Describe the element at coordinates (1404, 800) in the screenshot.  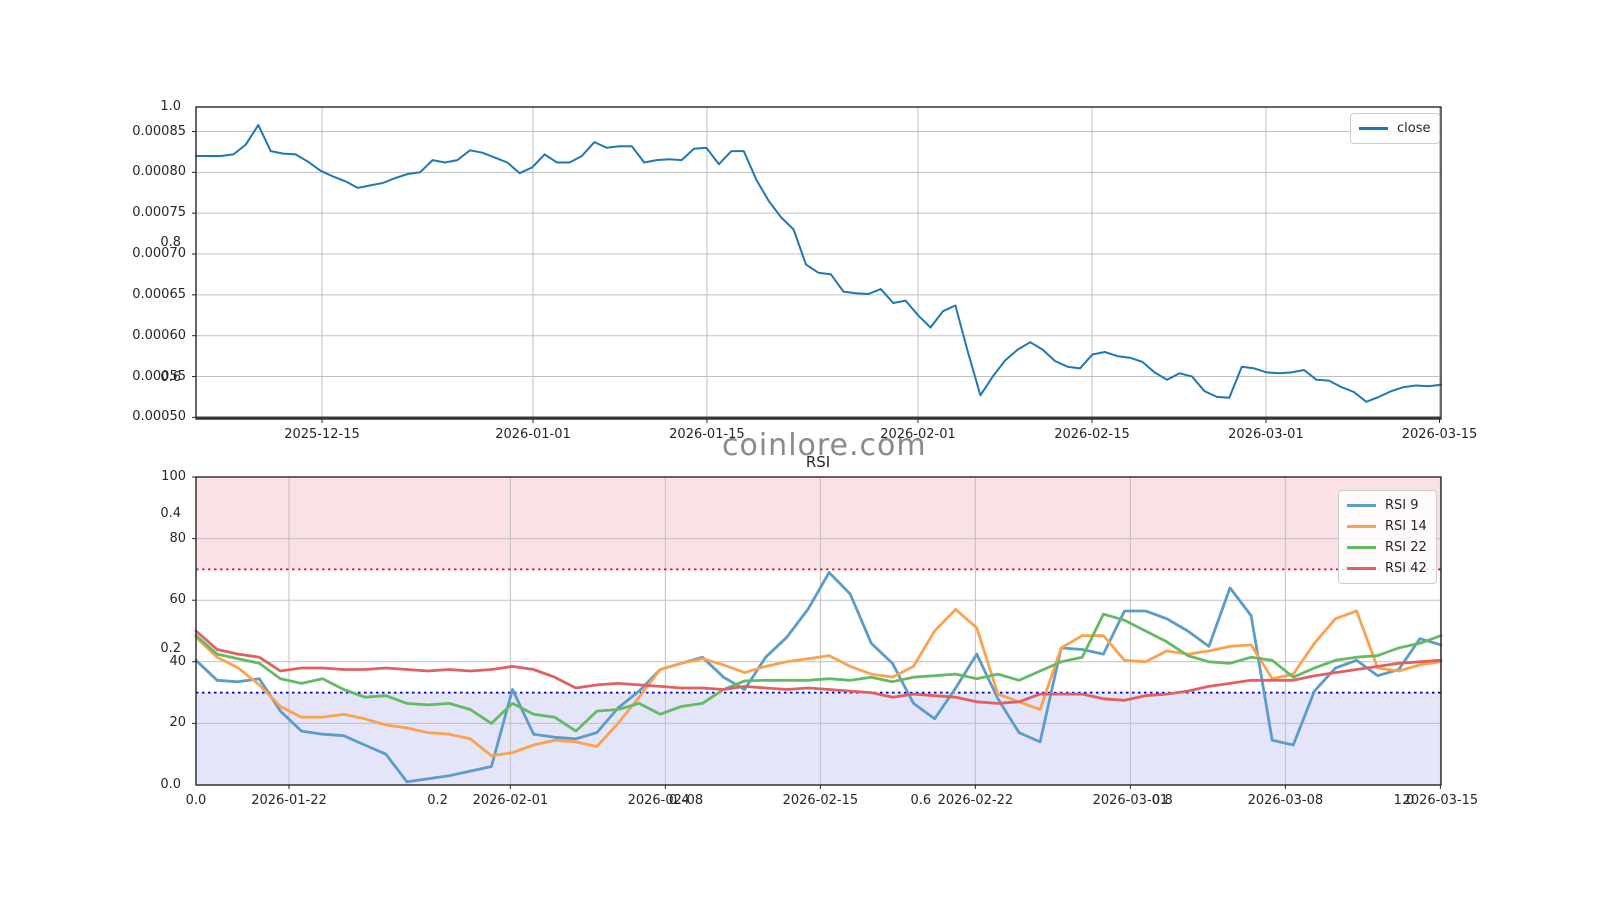
I see `hidden-axis-x-label: 1.0` at that location.